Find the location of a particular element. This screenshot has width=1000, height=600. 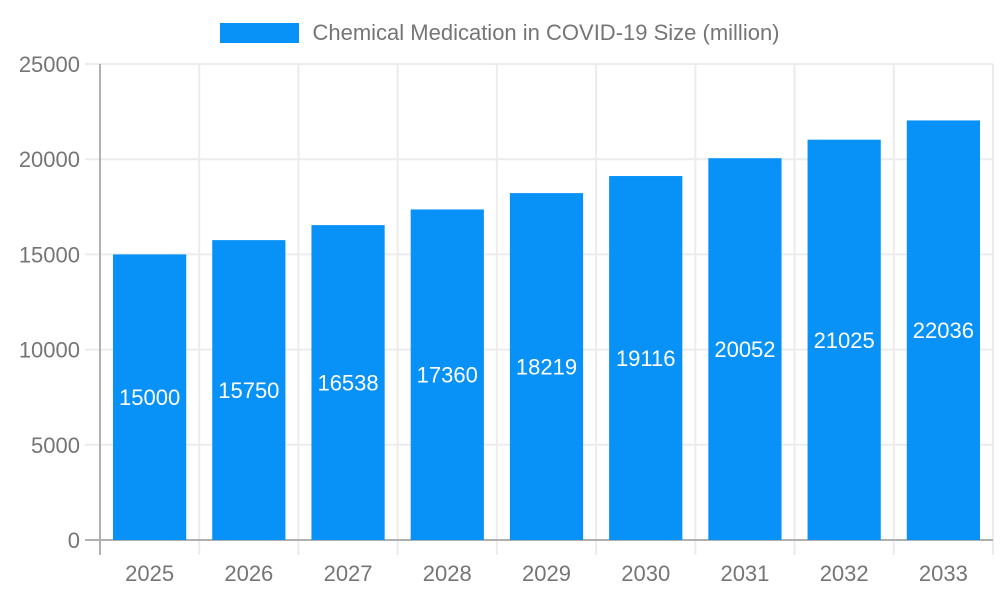

bar-value-label: 18219 is located at coordinates (546, 367).